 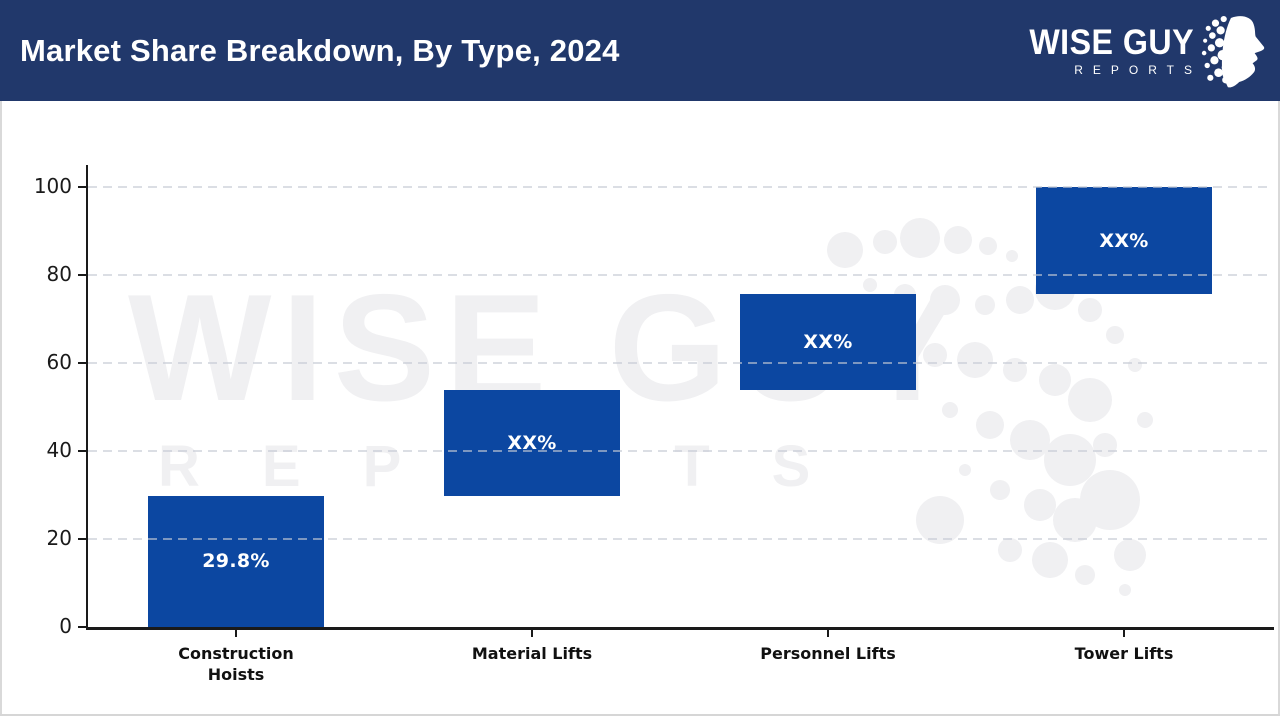 I want to click on bar-tower-lifts: XX%, so click(x=1124, y=241).